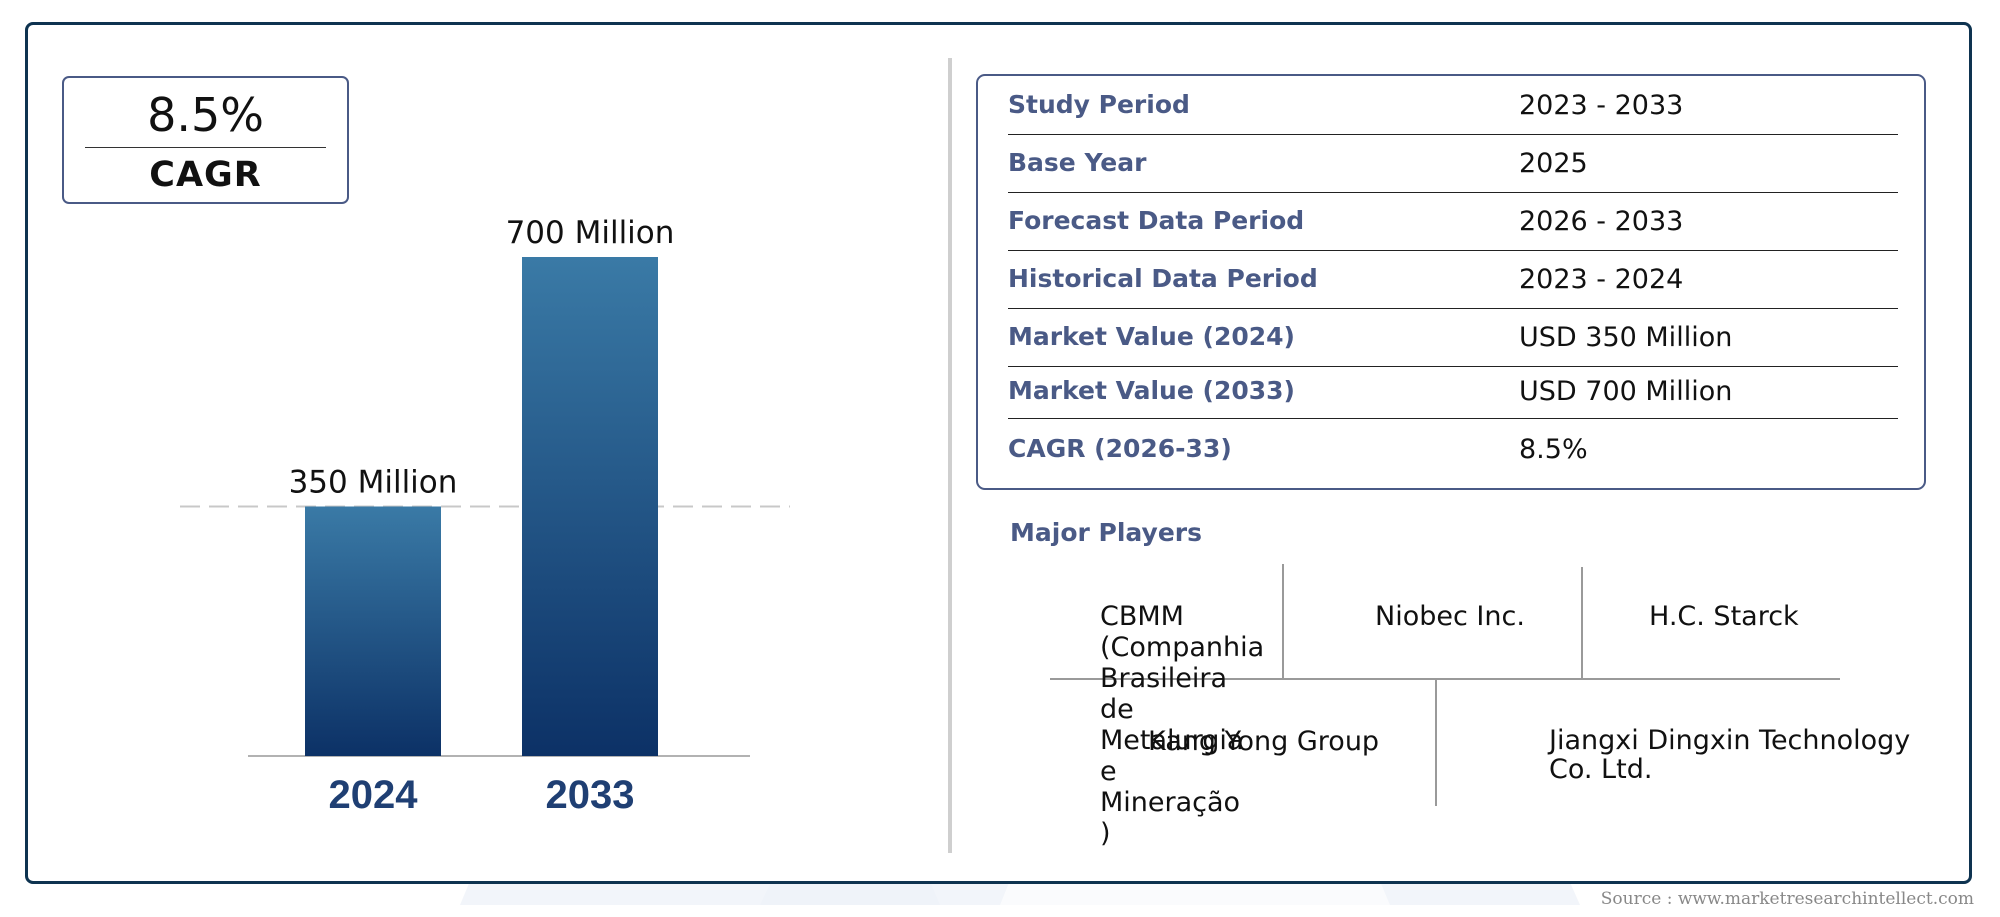 This screenshot has width=2000, height=917. I want to click on cagr-box: 8.5% CAGR, so click(205, 140).